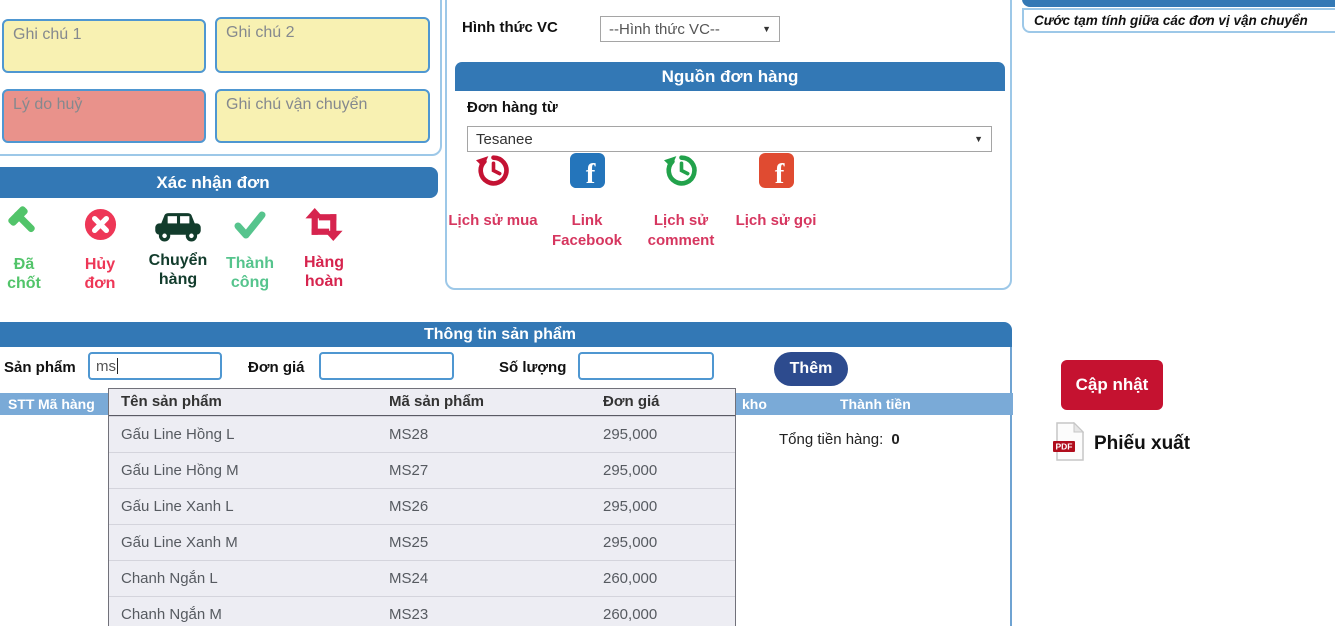 The width and height of the screenshot is (1335, 626). I want to click on action-label: Hủy đơn, so click(100, 274).